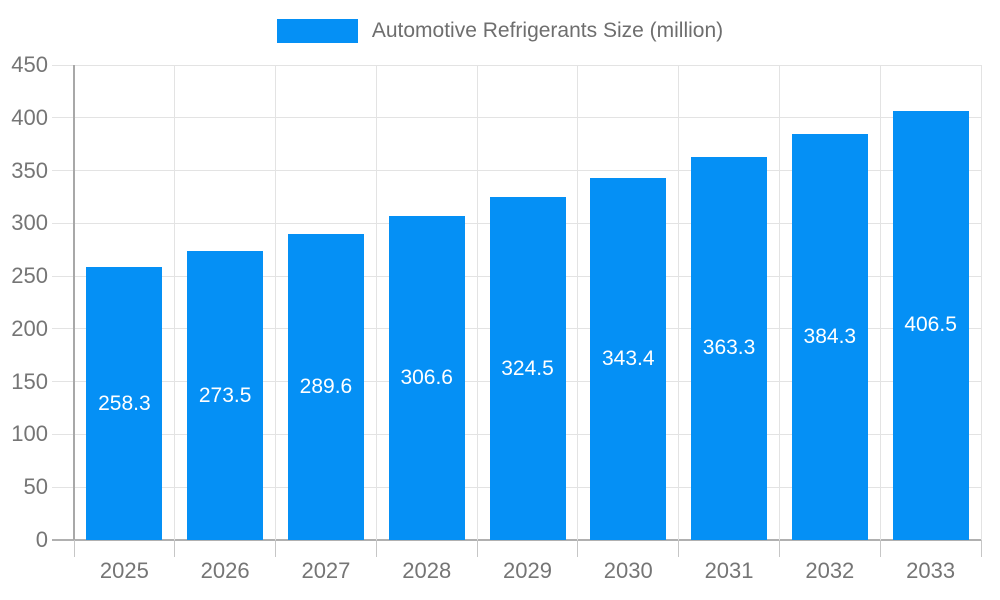  What do you see at coordinates (29, 170) in the screenshot?
I see `y-tick-label: 350` at bounding box center [29, 170].